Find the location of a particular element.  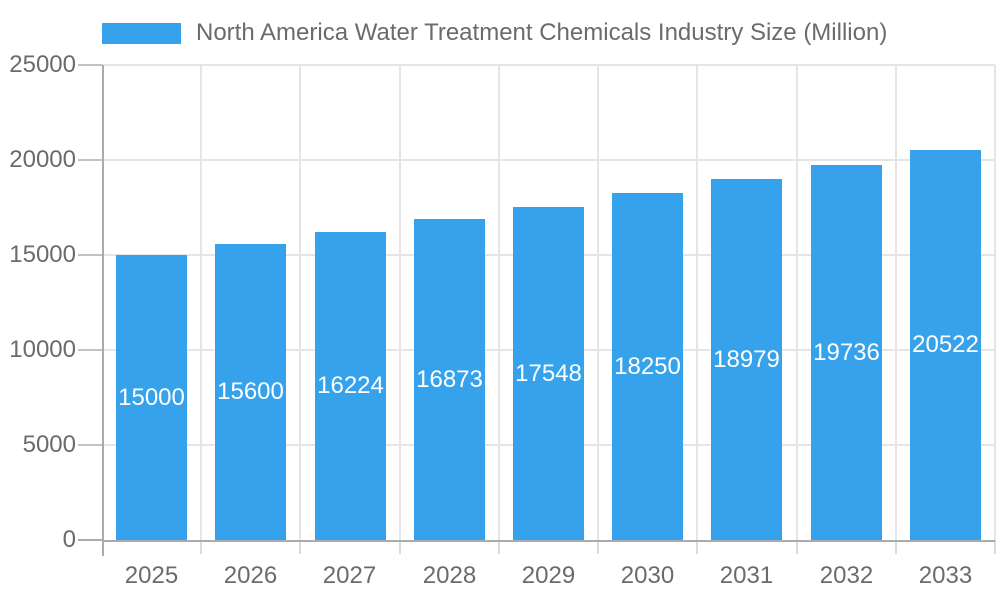

bar-2028: 16873 is located at coordinates (449, 379).